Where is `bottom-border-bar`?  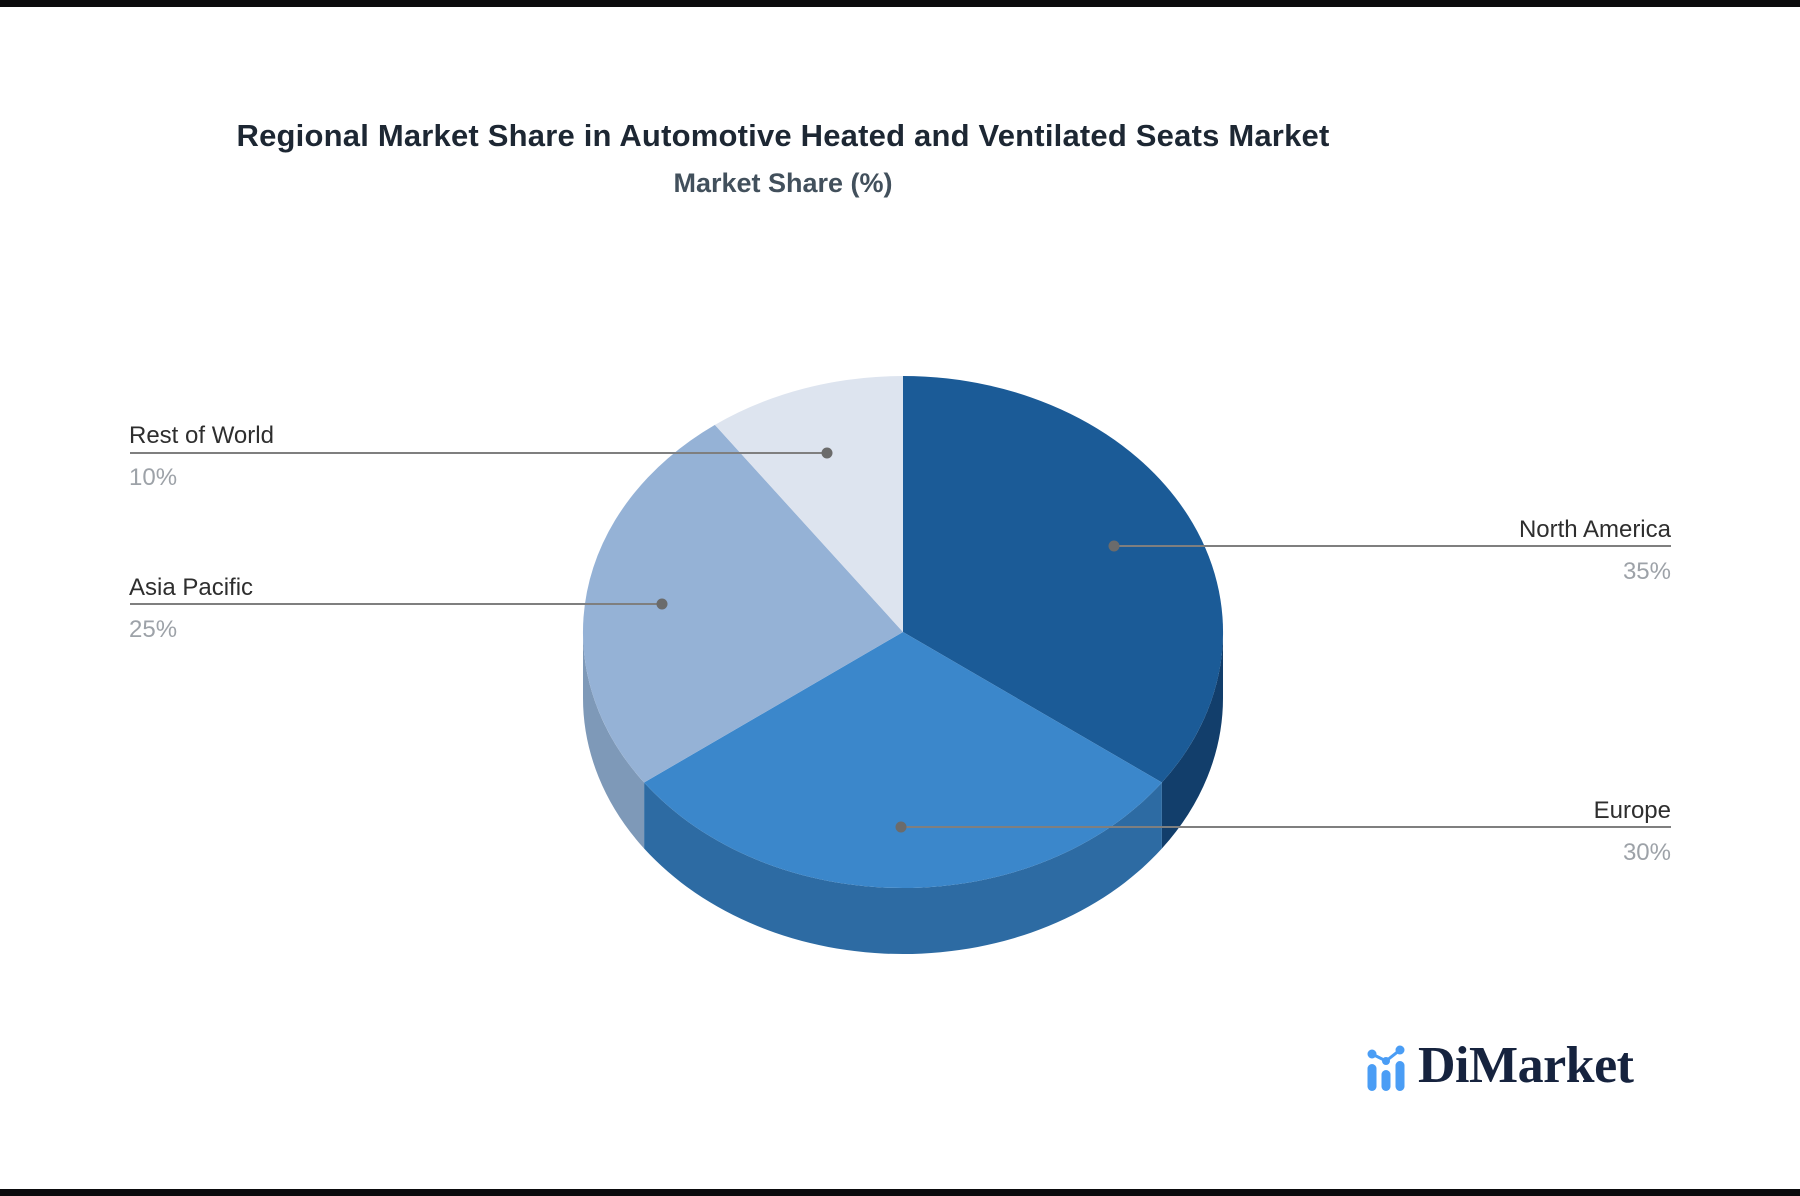
bottom-border-bar is located at coordinates (900, 1192).